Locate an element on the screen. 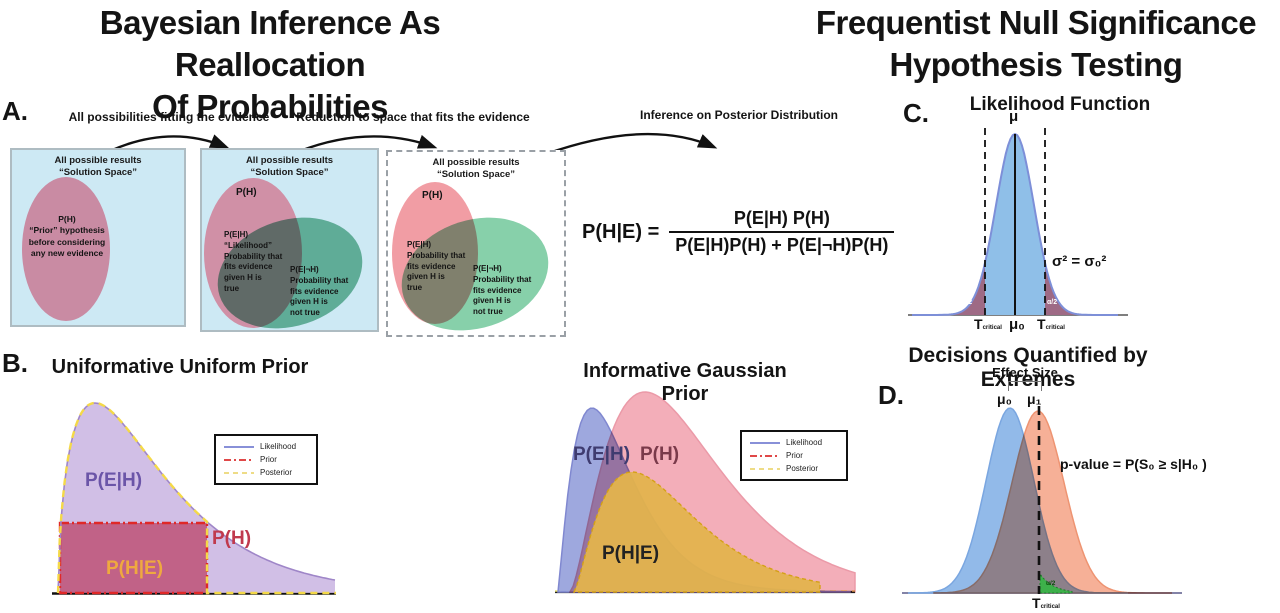  panel-c-label: C. is located at coordinates (916, 113).